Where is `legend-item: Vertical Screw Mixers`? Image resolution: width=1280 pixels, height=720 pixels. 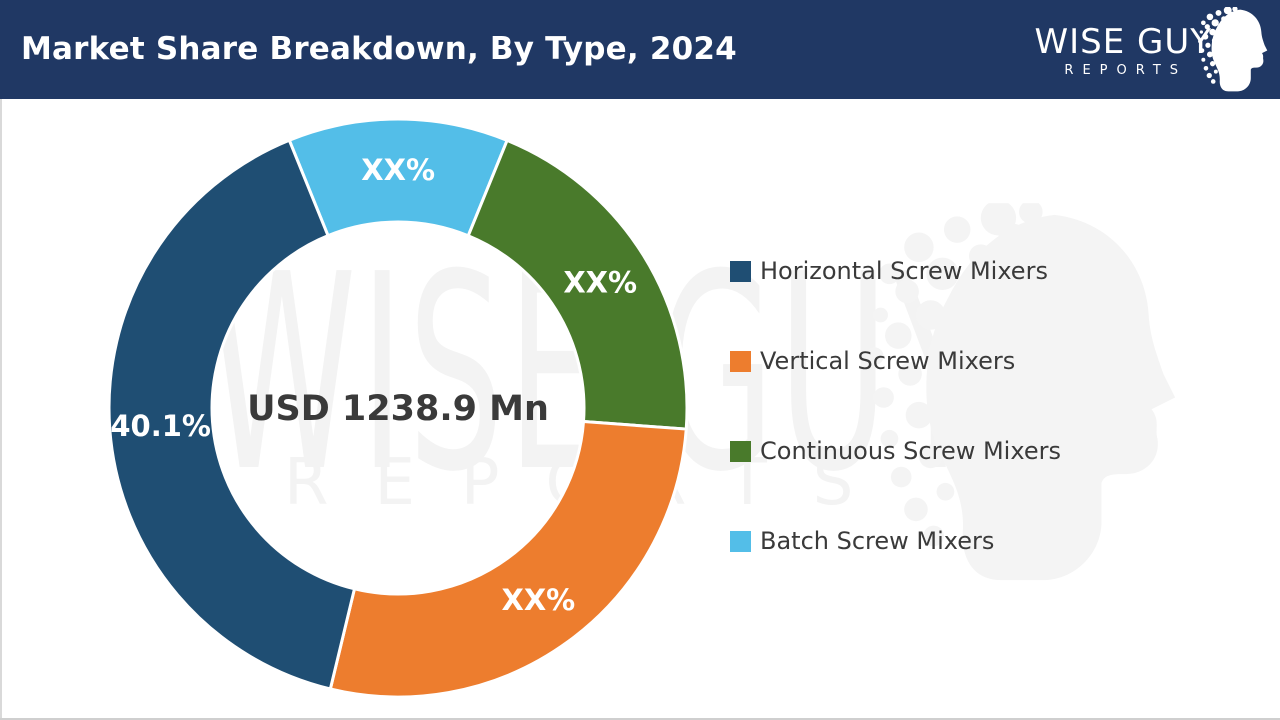
legend-item: Vertical Screw Mixers is located at coordinates (895, 361).